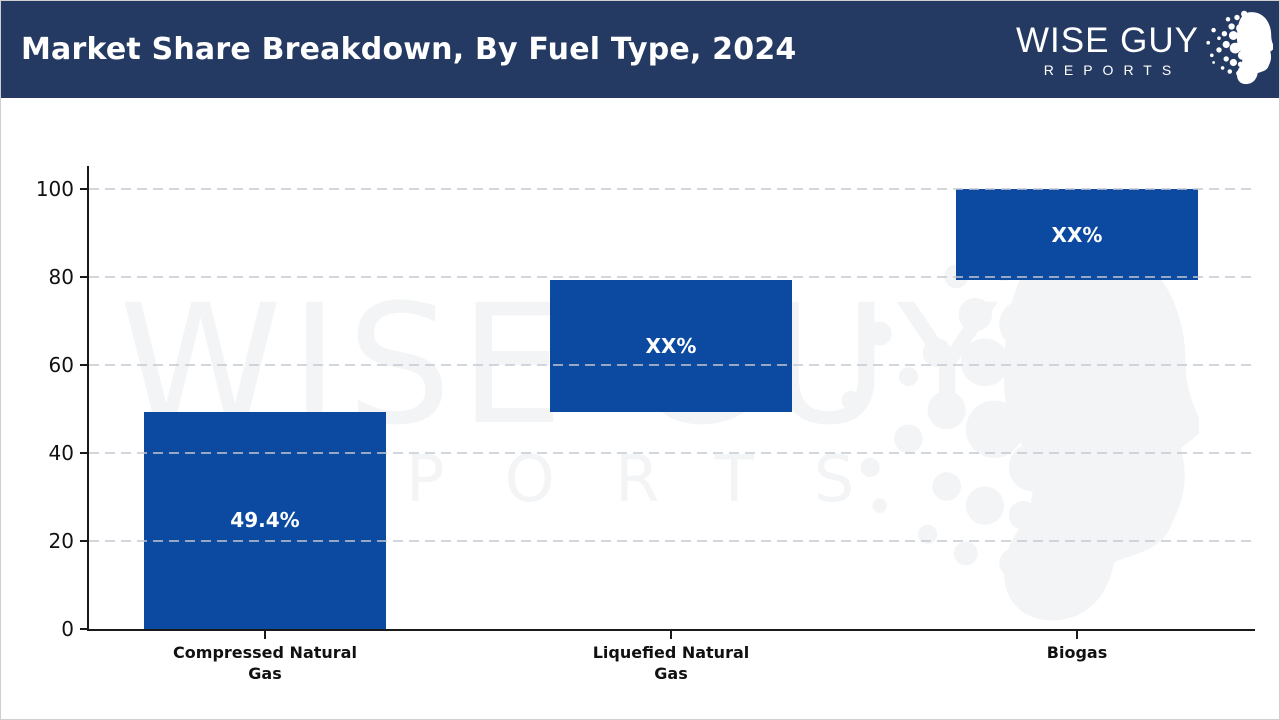  Describe the element at coordinates (1107, 40) in the screenshot. I see `logo-wordmark: WISE GUY` at that location.